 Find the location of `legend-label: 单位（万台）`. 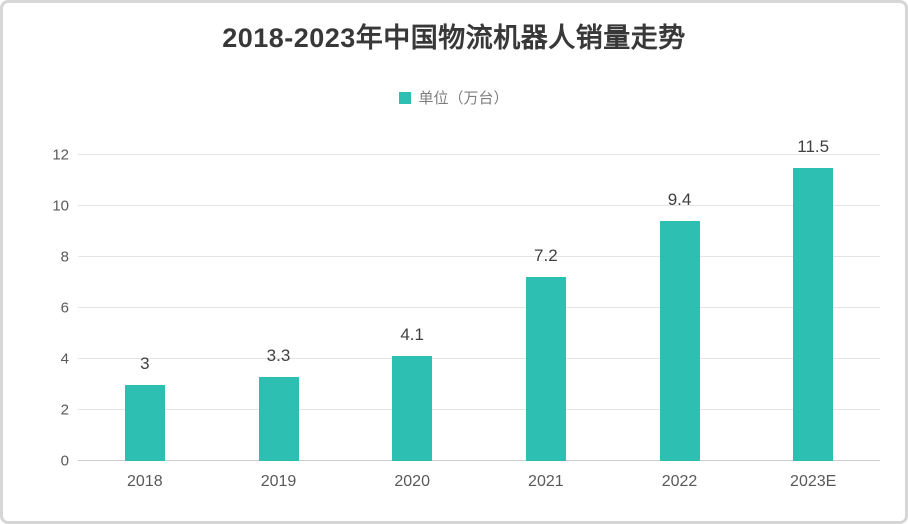

legend-label: 单位（万台） is located at coordinates (463, 98).